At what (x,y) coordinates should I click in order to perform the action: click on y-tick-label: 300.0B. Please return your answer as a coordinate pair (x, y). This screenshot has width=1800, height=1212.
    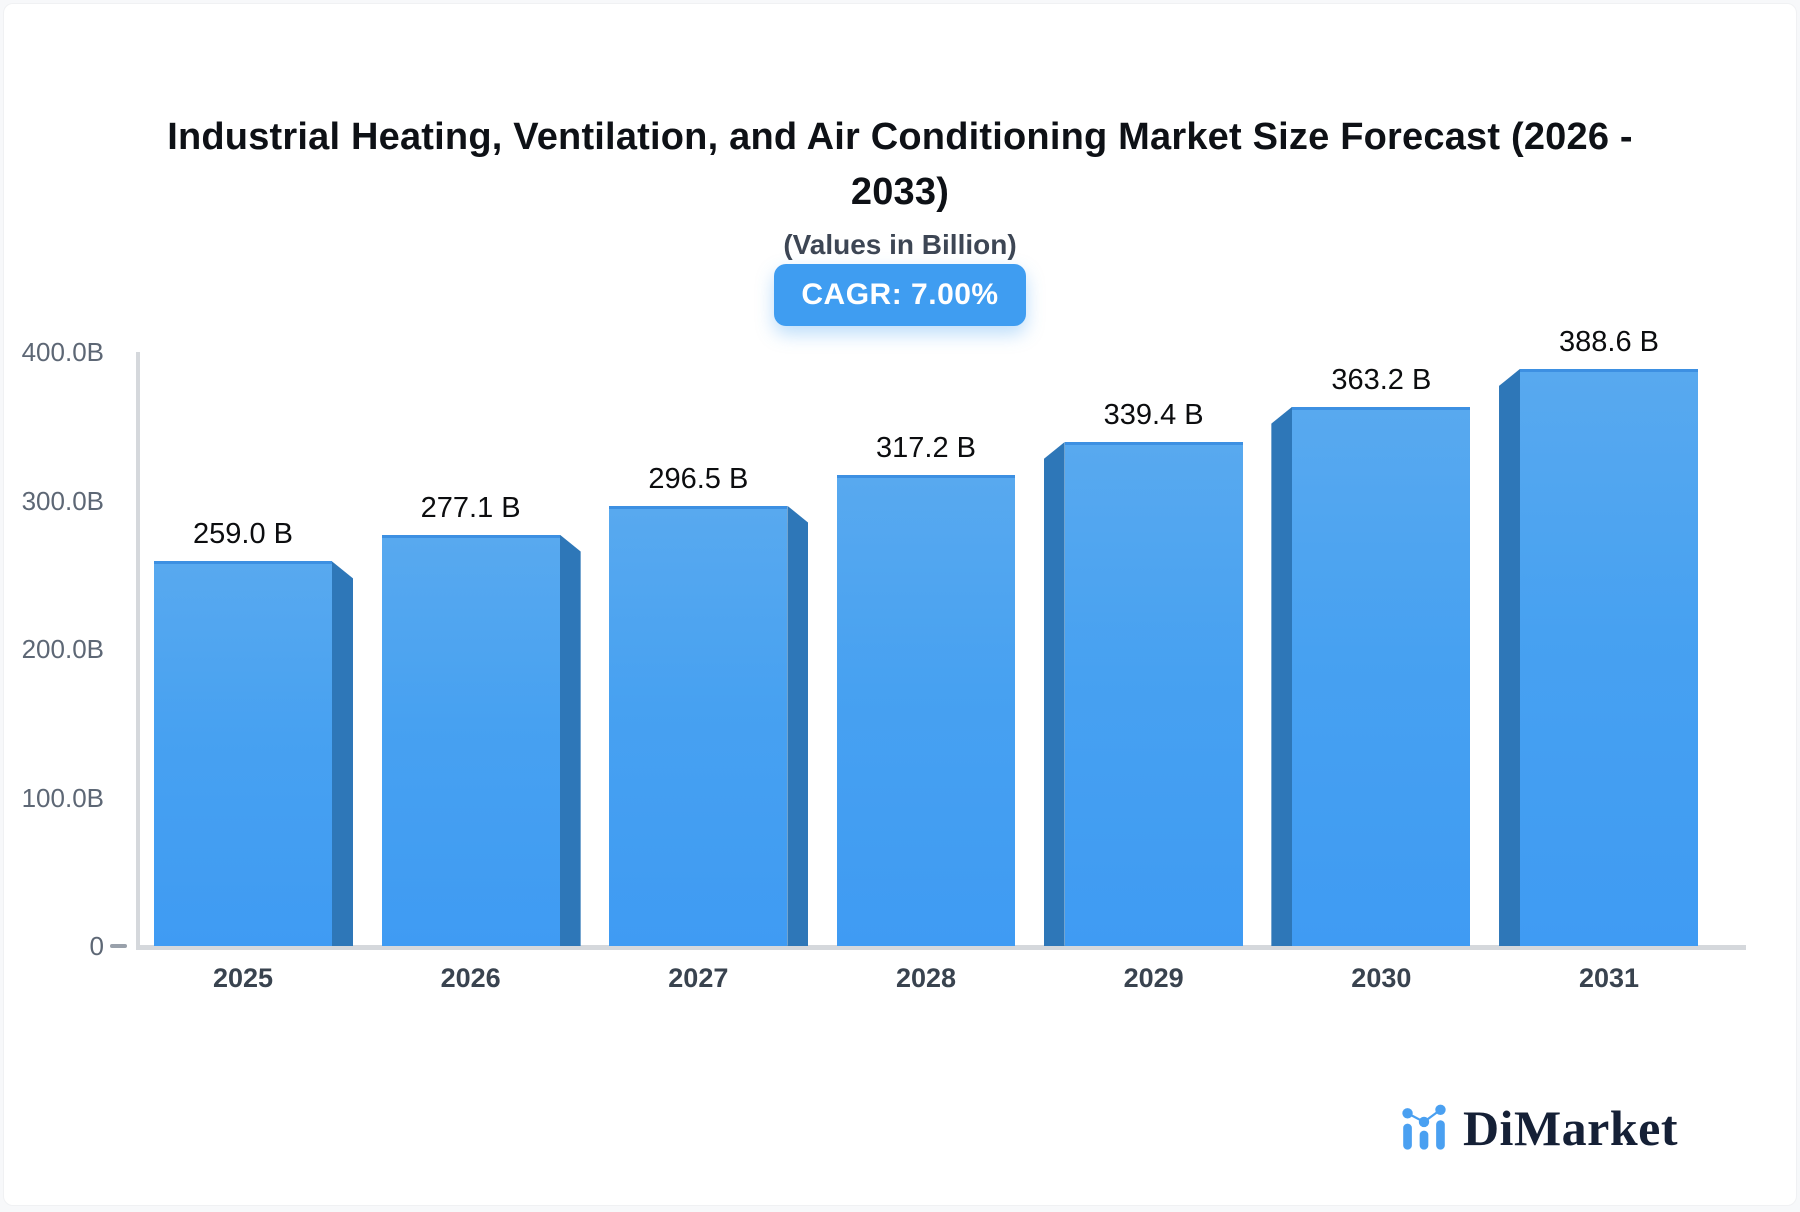
    Looking at the image, I should click on (62, 500).